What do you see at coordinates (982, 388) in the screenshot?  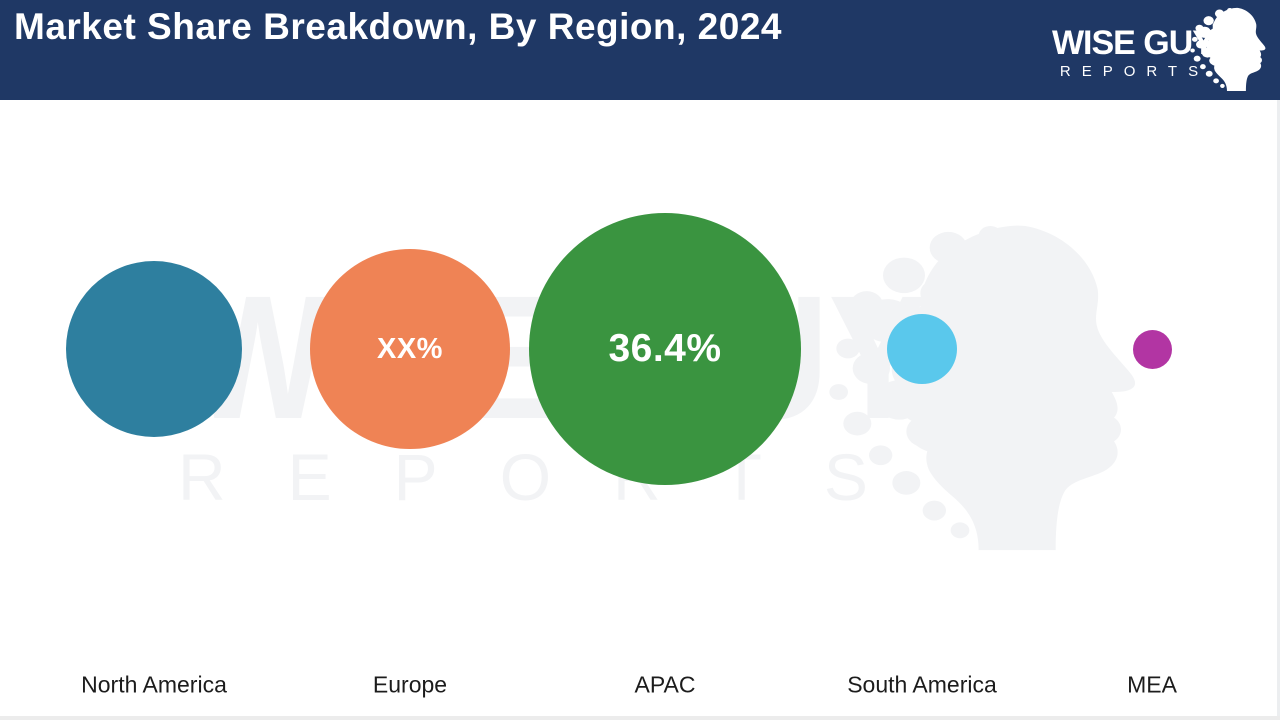 I see `watermark-head-icon` at bounding box center [982, 388].